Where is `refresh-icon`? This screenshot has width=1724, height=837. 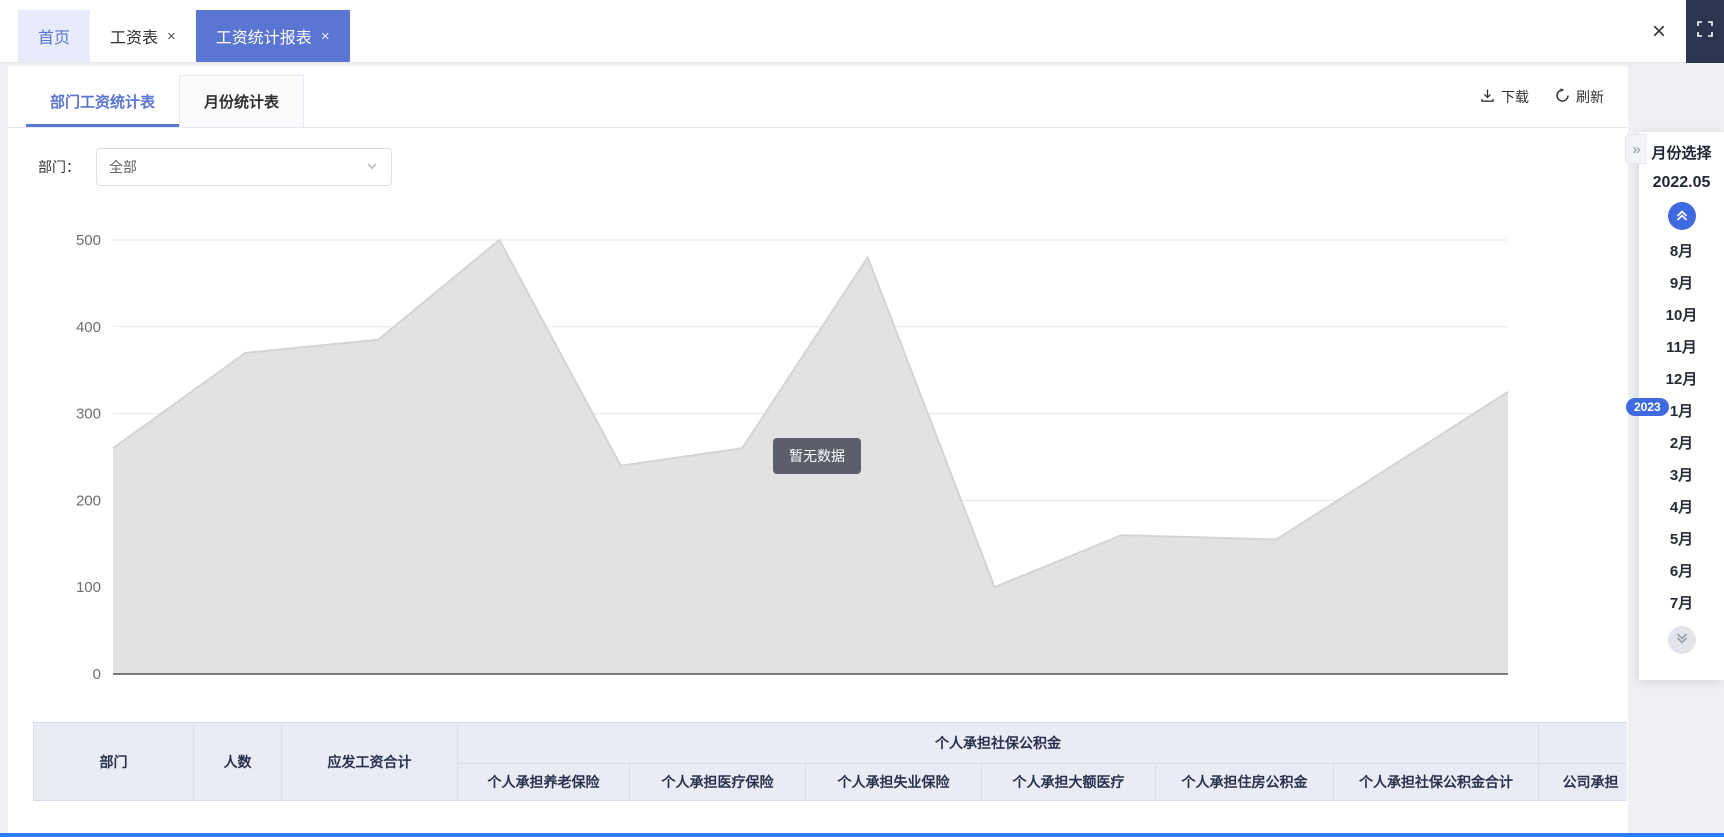 refresh-icon is located at coordinates (1562, 96).